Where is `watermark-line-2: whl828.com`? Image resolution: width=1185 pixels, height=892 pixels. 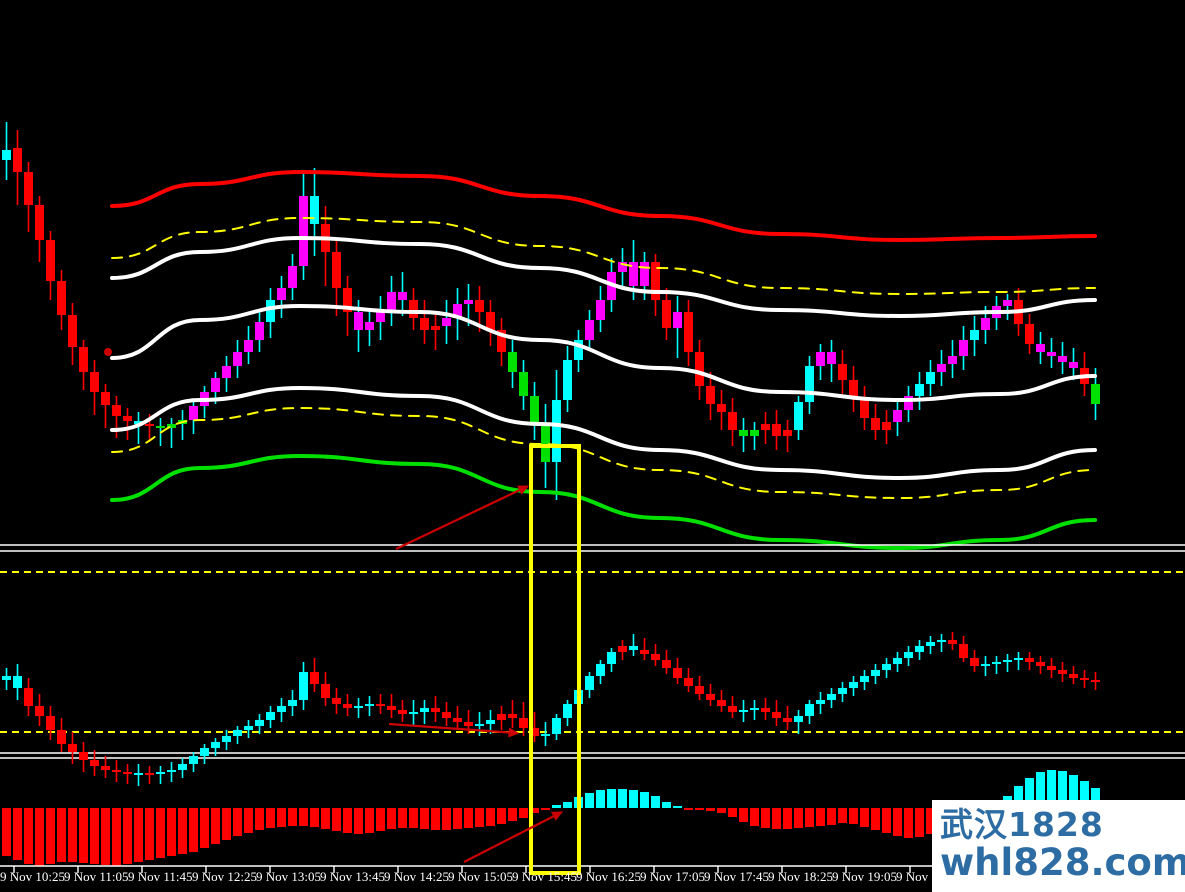
watermark-line-2: whl828.com is located at coordinates (1062, 862).